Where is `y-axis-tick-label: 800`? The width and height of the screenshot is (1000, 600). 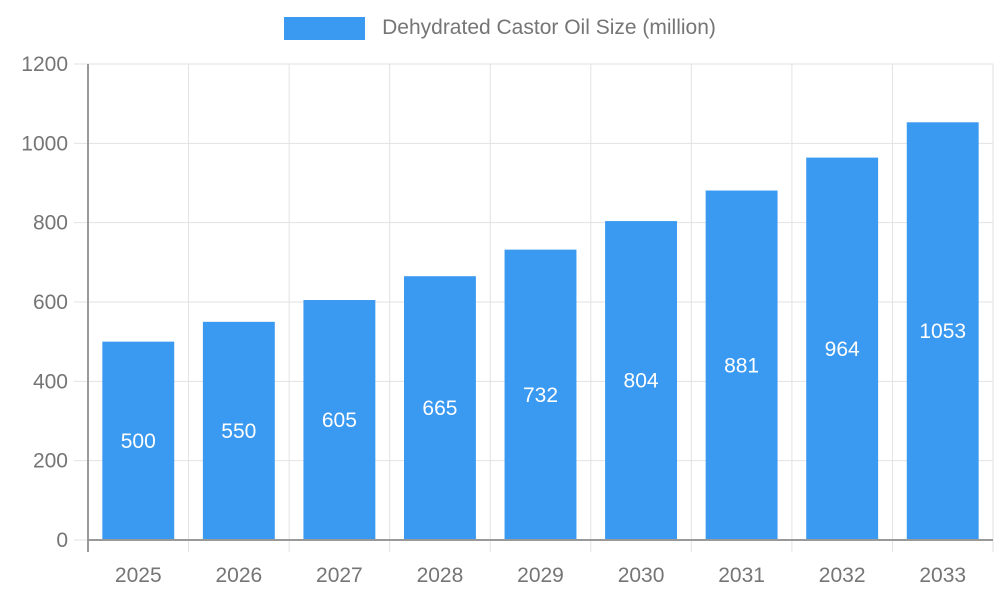
y-axis-tick-label: 800 is located at coordinates (50, 223).